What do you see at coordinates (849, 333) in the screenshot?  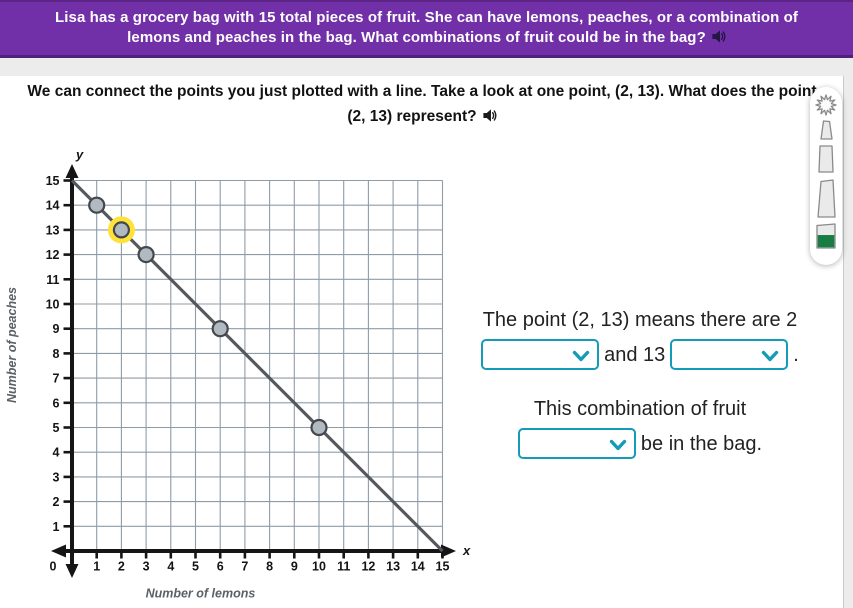 I see `page-edge-strip` at bounding box center [849, 333].